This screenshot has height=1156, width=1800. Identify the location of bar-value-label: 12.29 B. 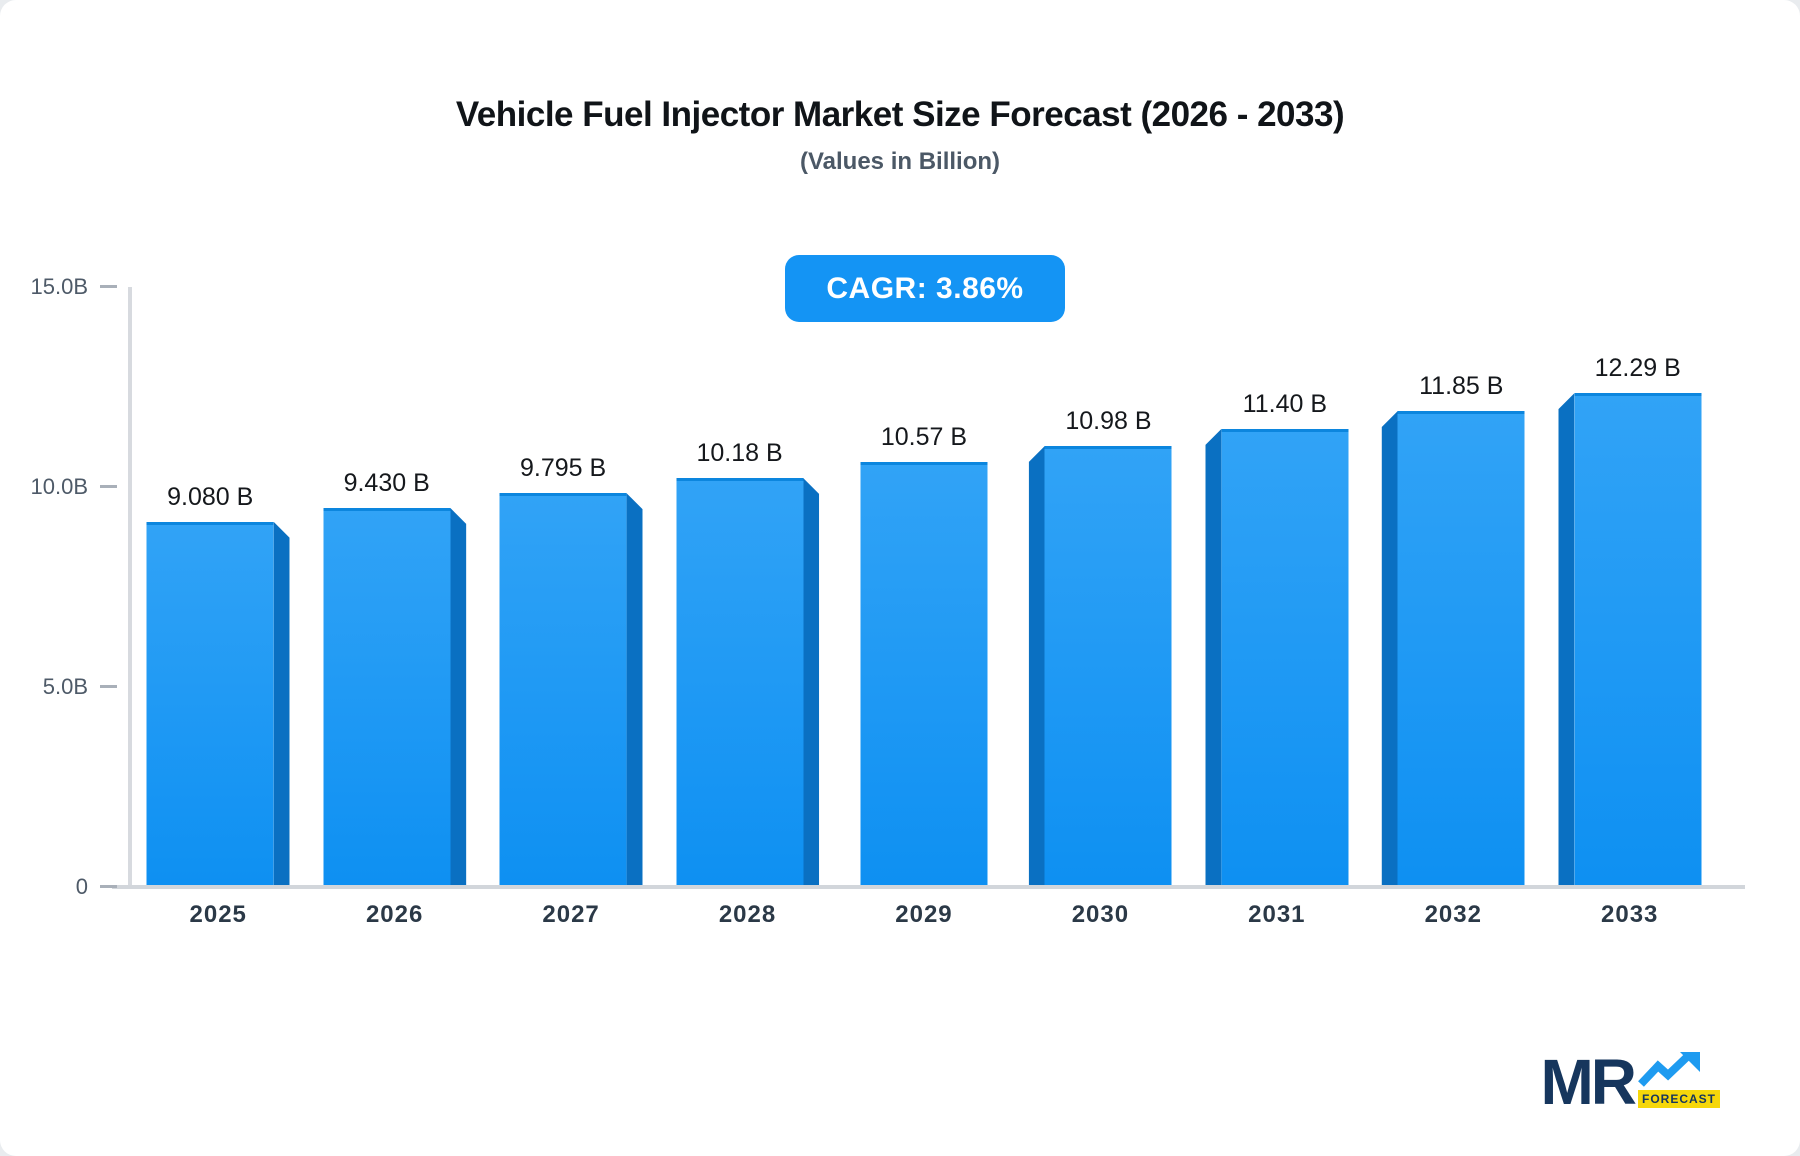
(1637, 368).